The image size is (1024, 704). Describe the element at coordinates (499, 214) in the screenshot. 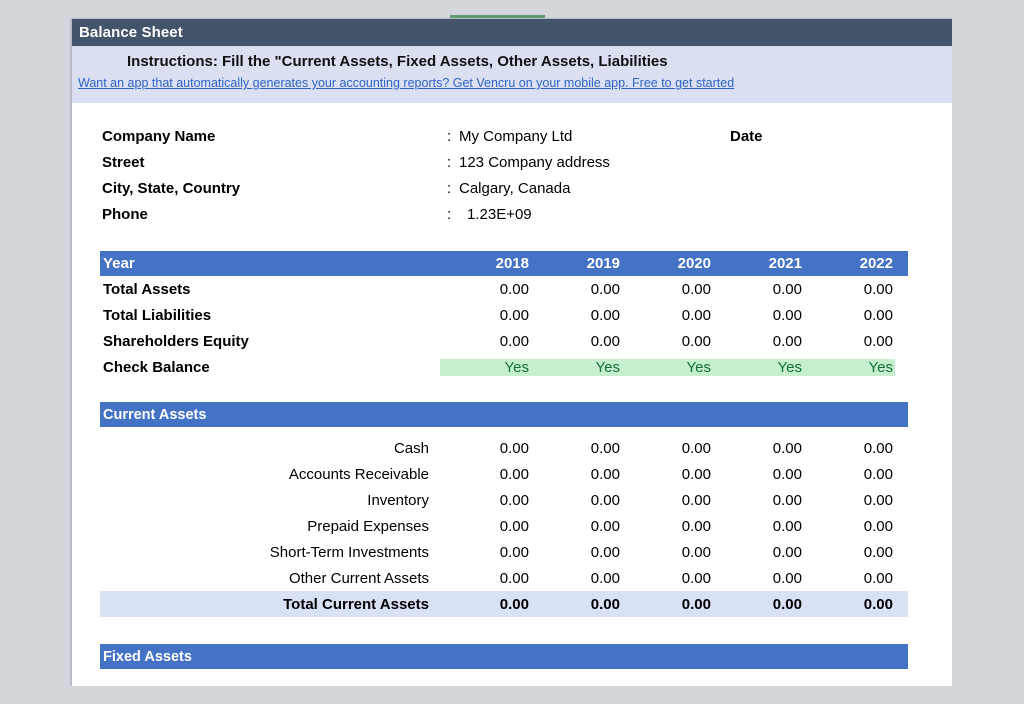

I see `phone-value: 1.23E+09` at that location.